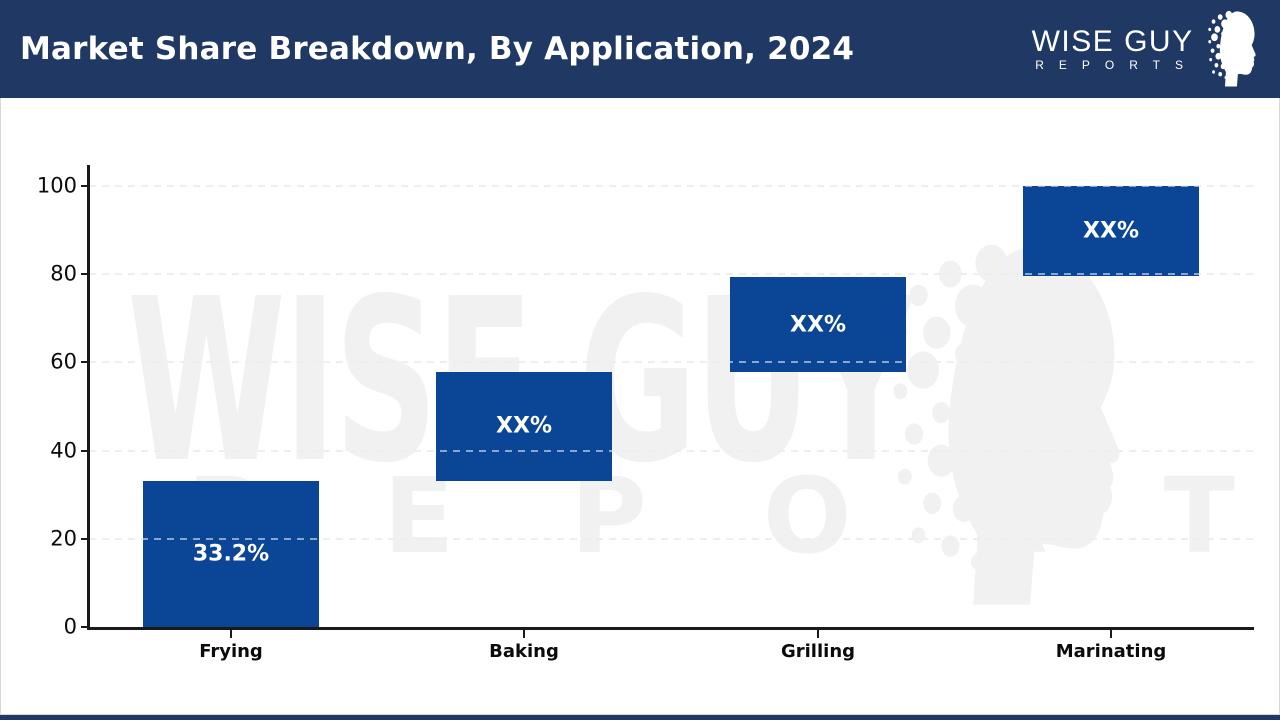  I want to click on wiseguy-head-icon, so click(1235, 49).